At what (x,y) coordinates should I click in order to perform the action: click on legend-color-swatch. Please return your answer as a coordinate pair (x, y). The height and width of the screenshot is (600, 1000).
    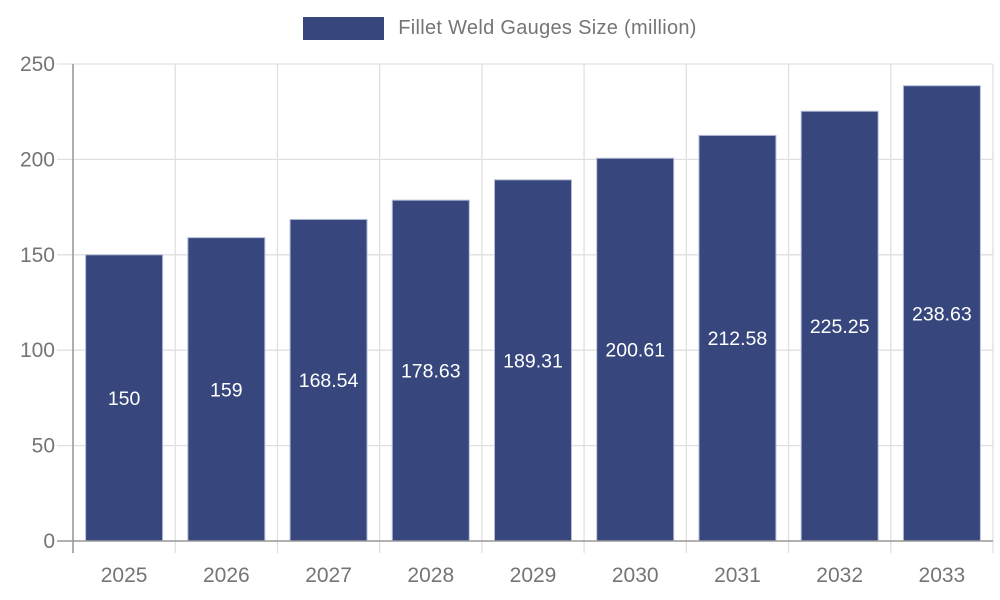
    Looking at the image, I should click on (344, 28).